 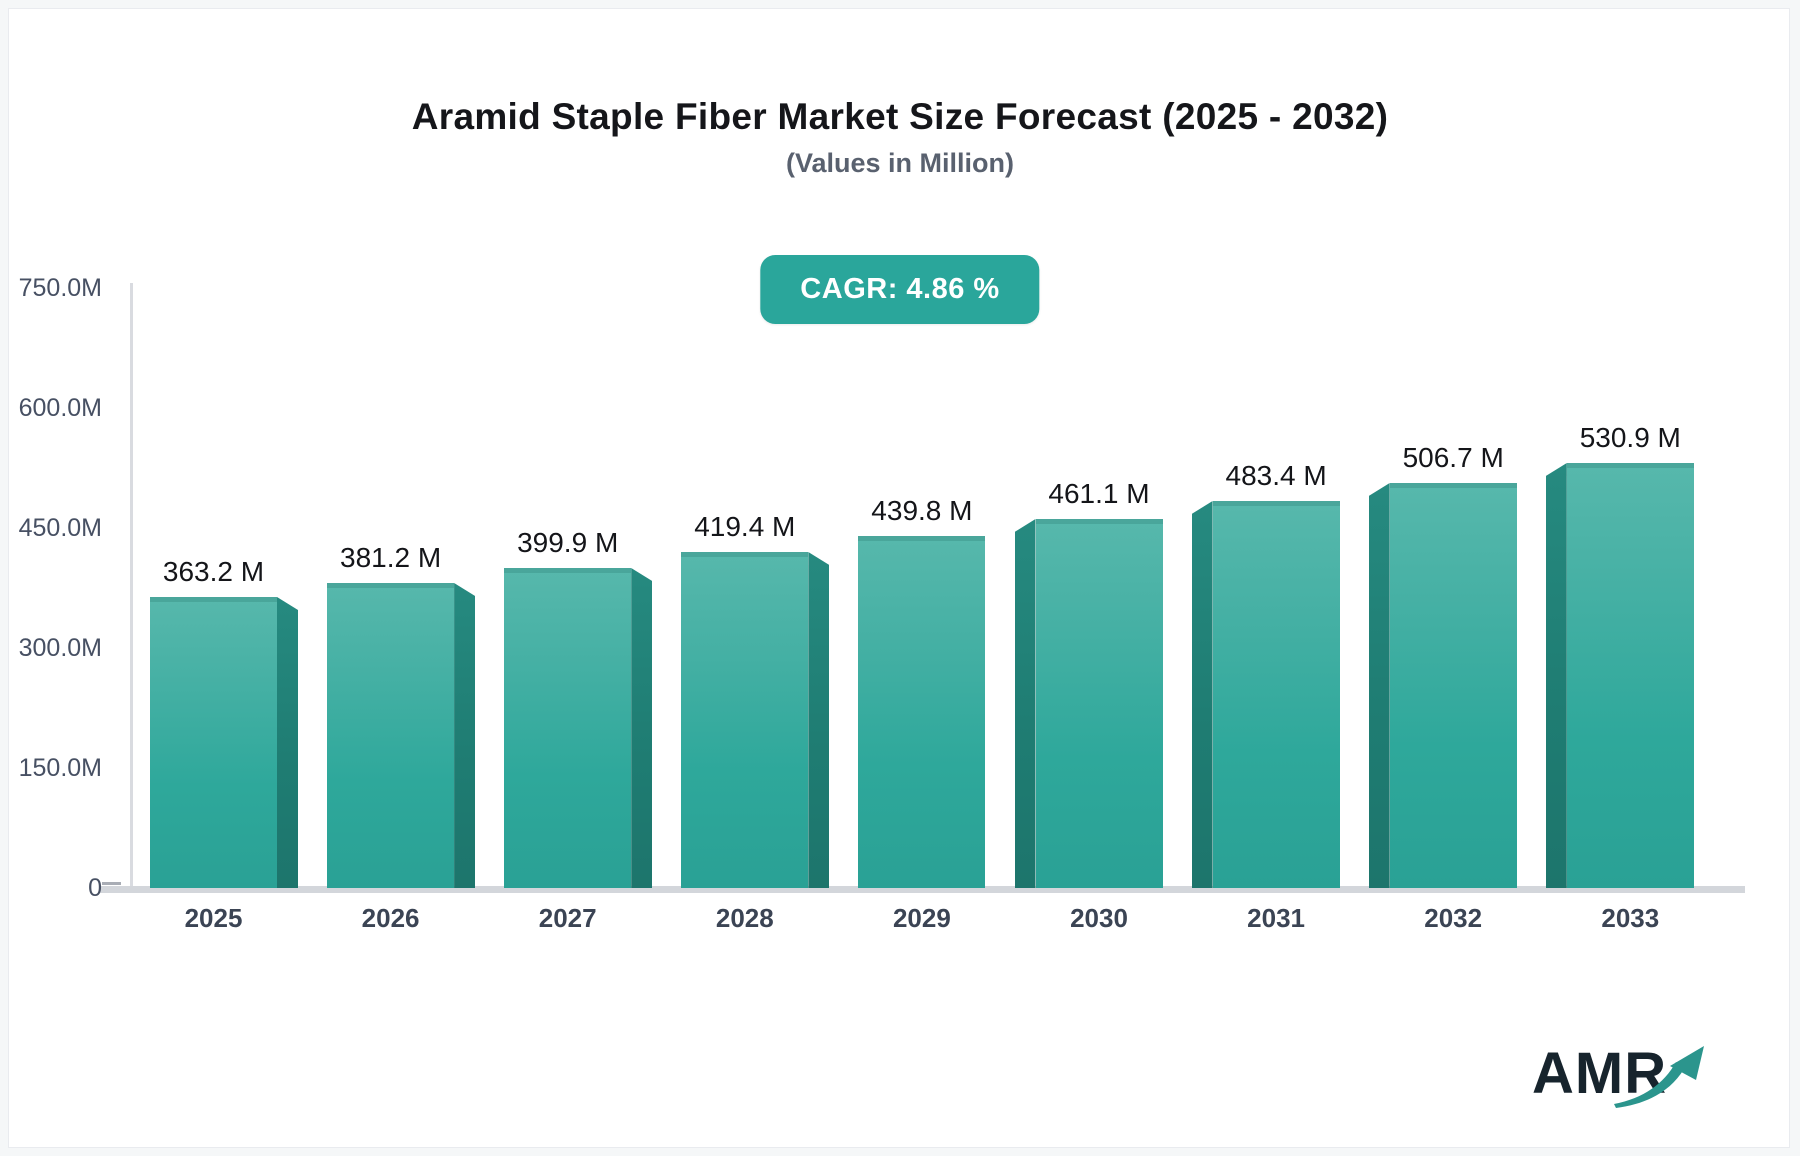 I want to click on bar-value-2031: 483.4 M, so click(x=1276, y=475).